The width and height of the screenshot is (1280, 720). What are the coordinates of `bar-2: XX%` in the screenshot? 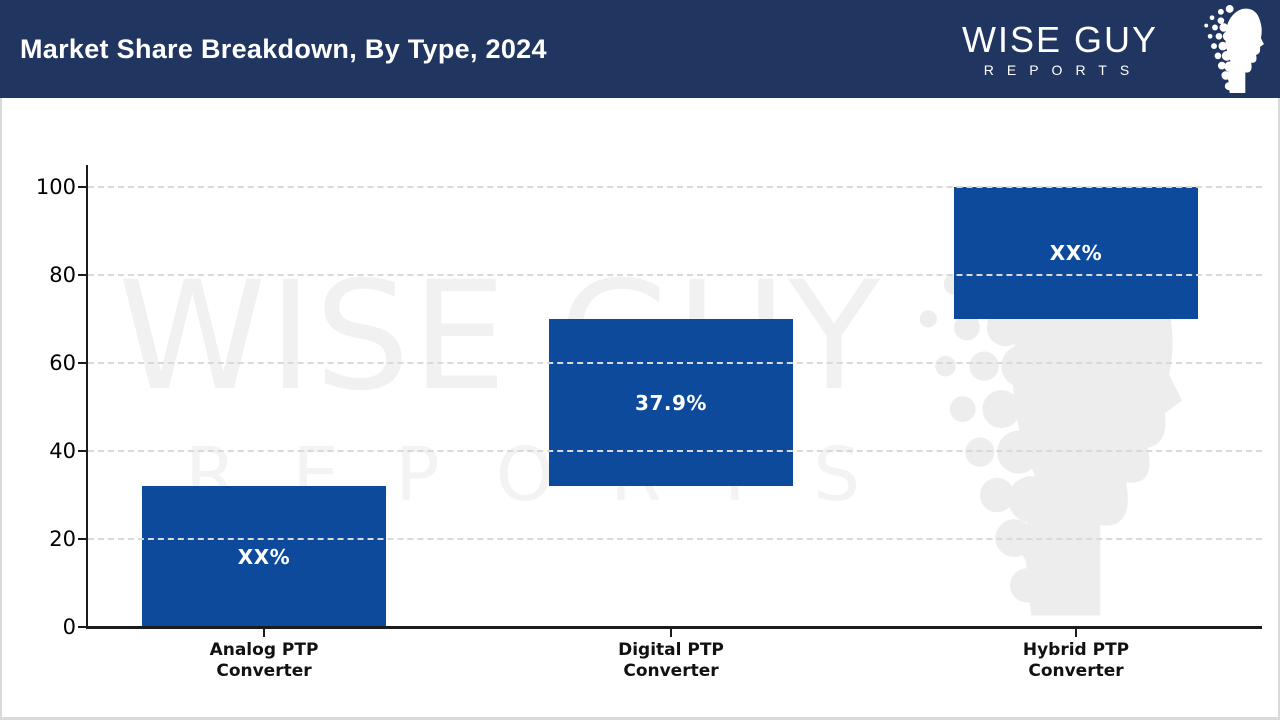 It's located at (1076, 253).